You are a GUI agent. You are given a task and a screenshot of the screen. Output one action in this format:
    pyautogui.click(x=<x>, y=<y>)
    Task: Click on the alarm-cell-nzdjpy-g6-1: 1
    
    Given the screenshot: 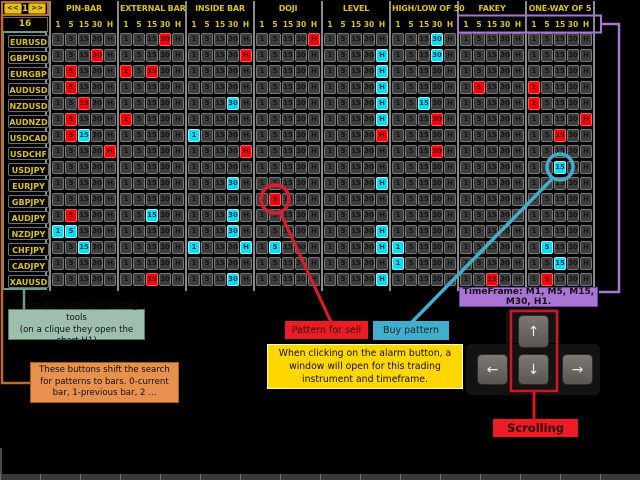 What is the action you would take?
    pyautogui.click(x=466, y=231)
    